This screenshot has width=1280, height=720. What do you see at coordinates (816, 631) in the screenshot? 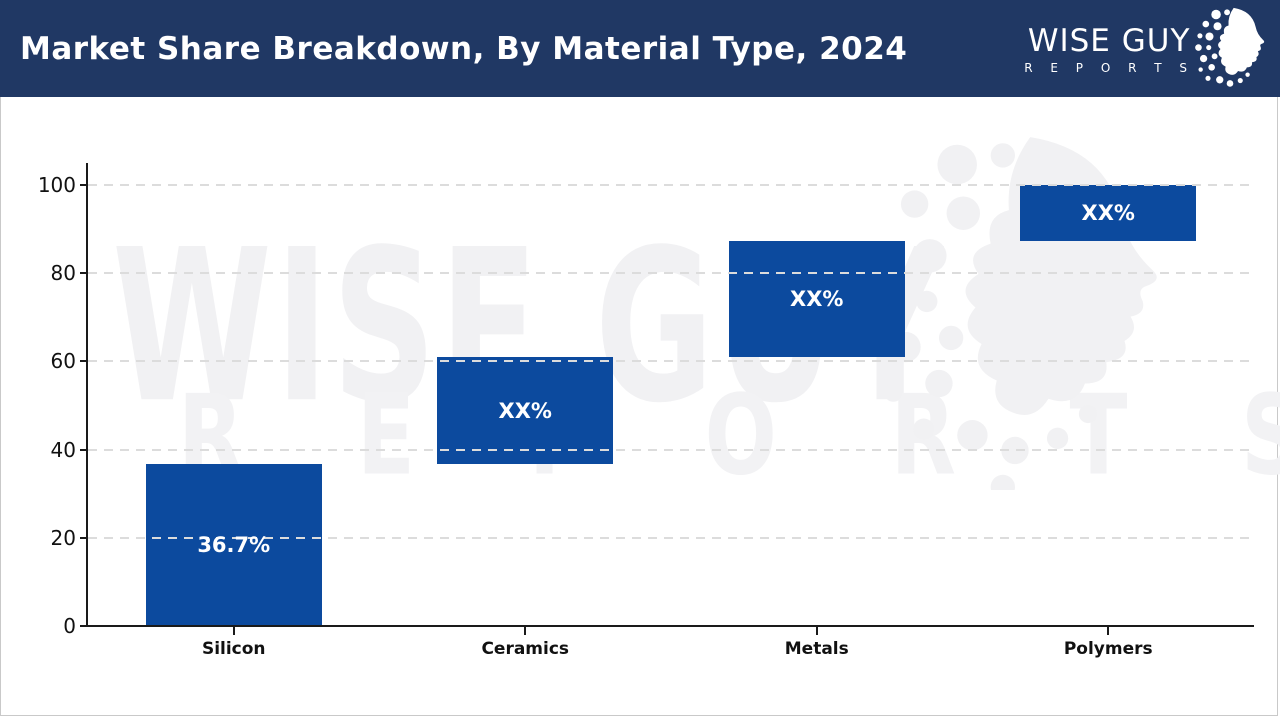
I see `x-tick-metals` at bounding box center [816, 631].